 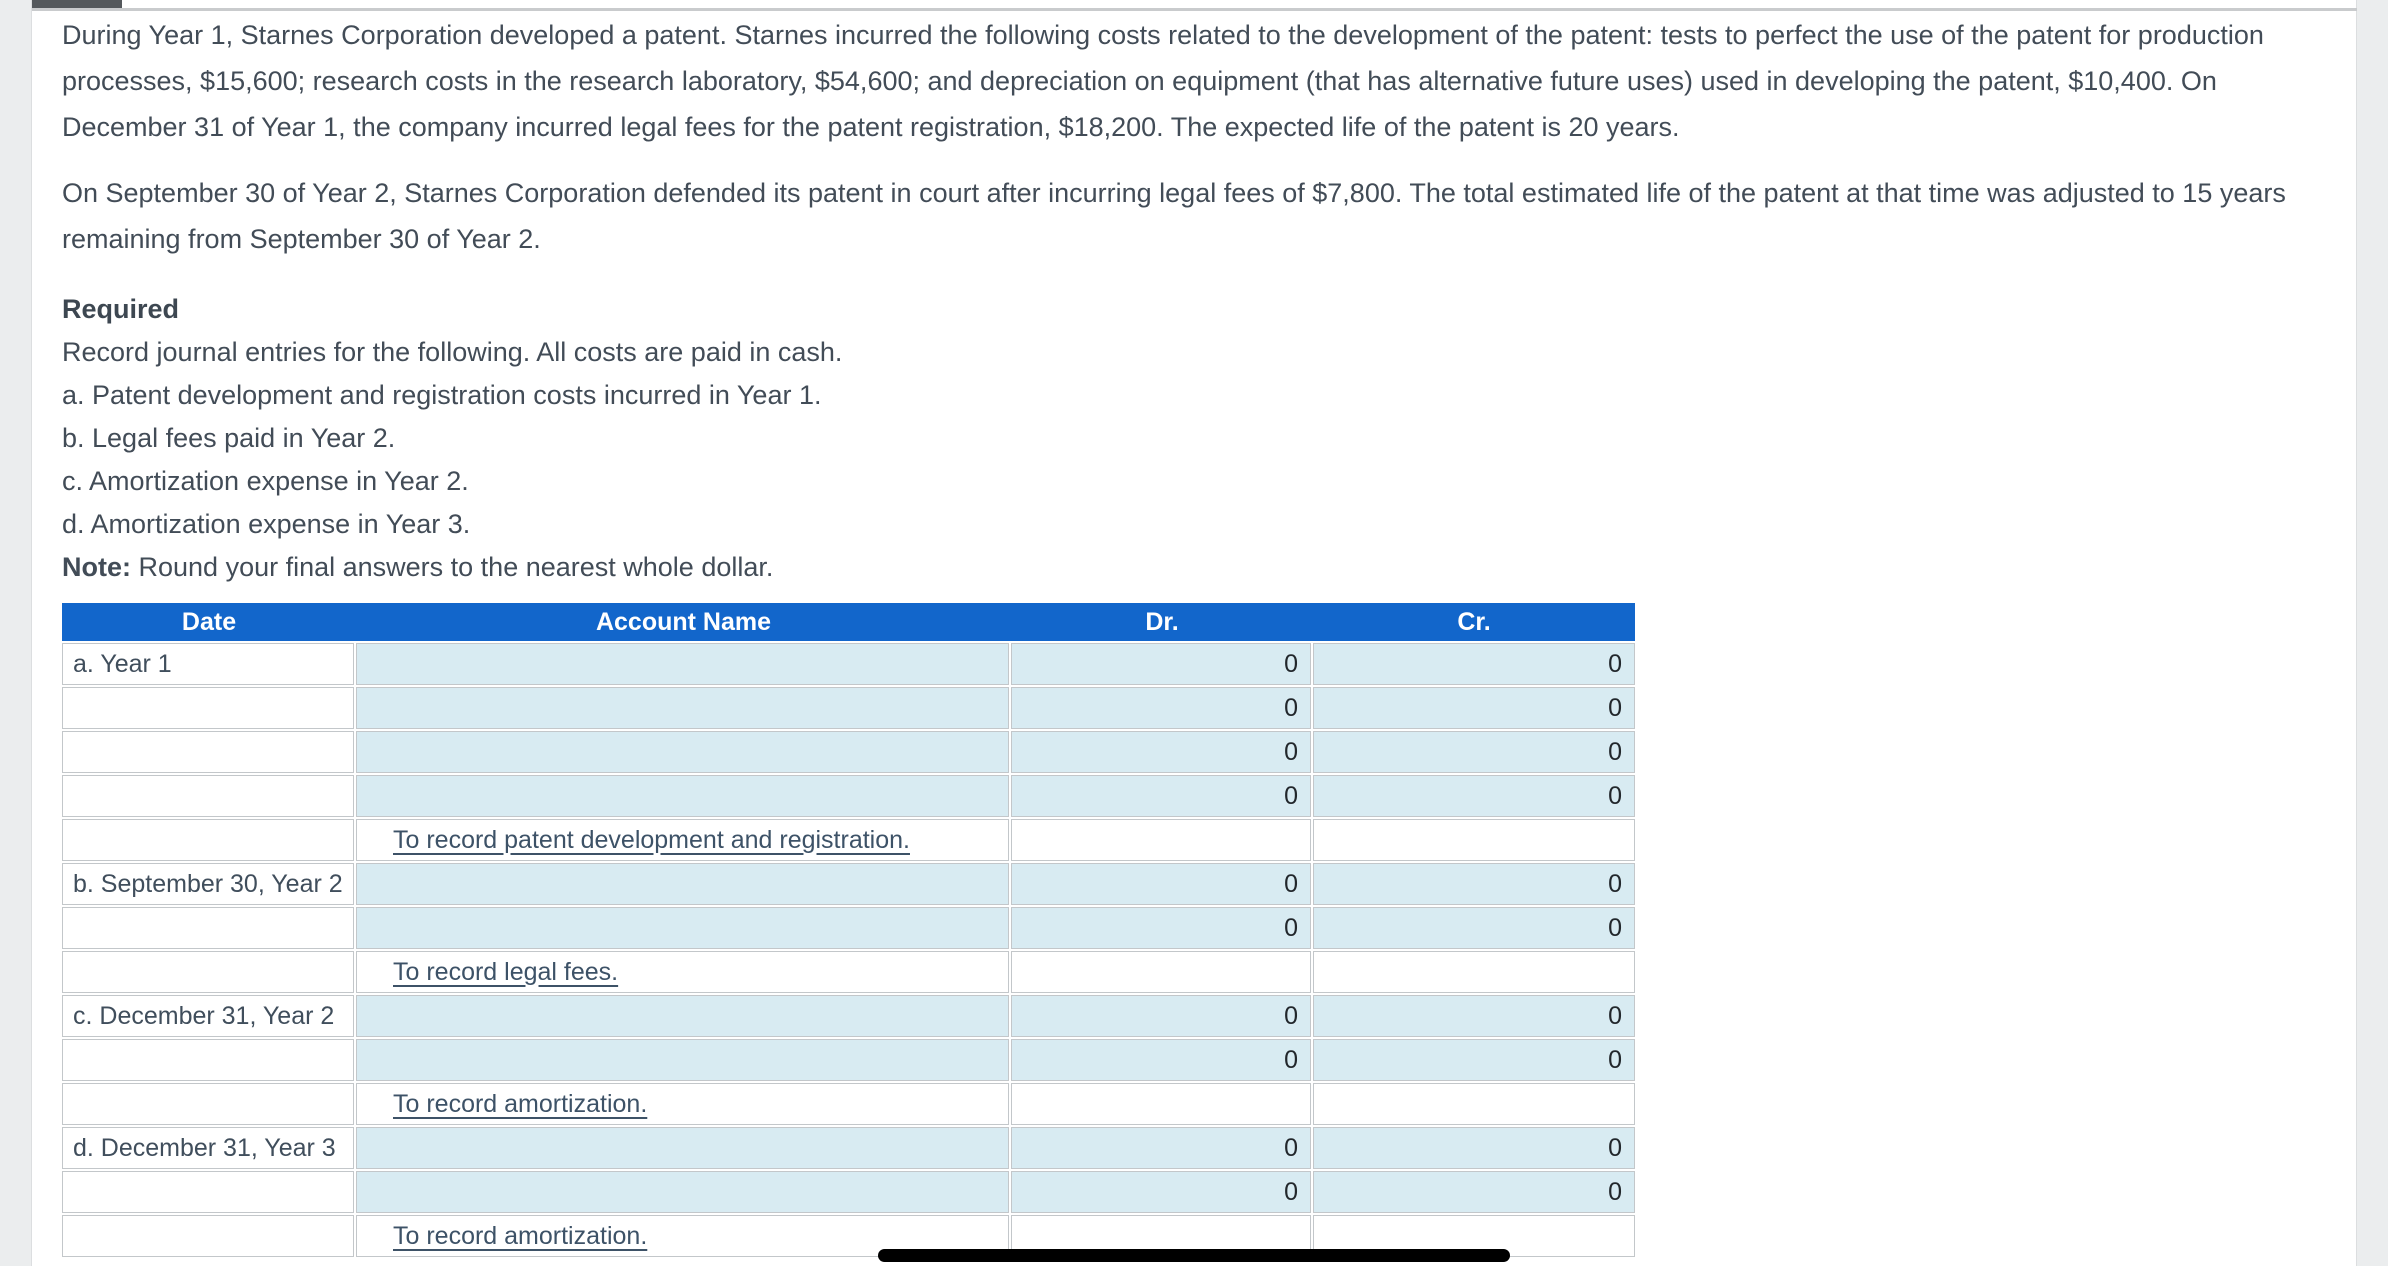 I want to click on required-item-c: c. Amortization expense in Year 2., so click(x=265, y=481).